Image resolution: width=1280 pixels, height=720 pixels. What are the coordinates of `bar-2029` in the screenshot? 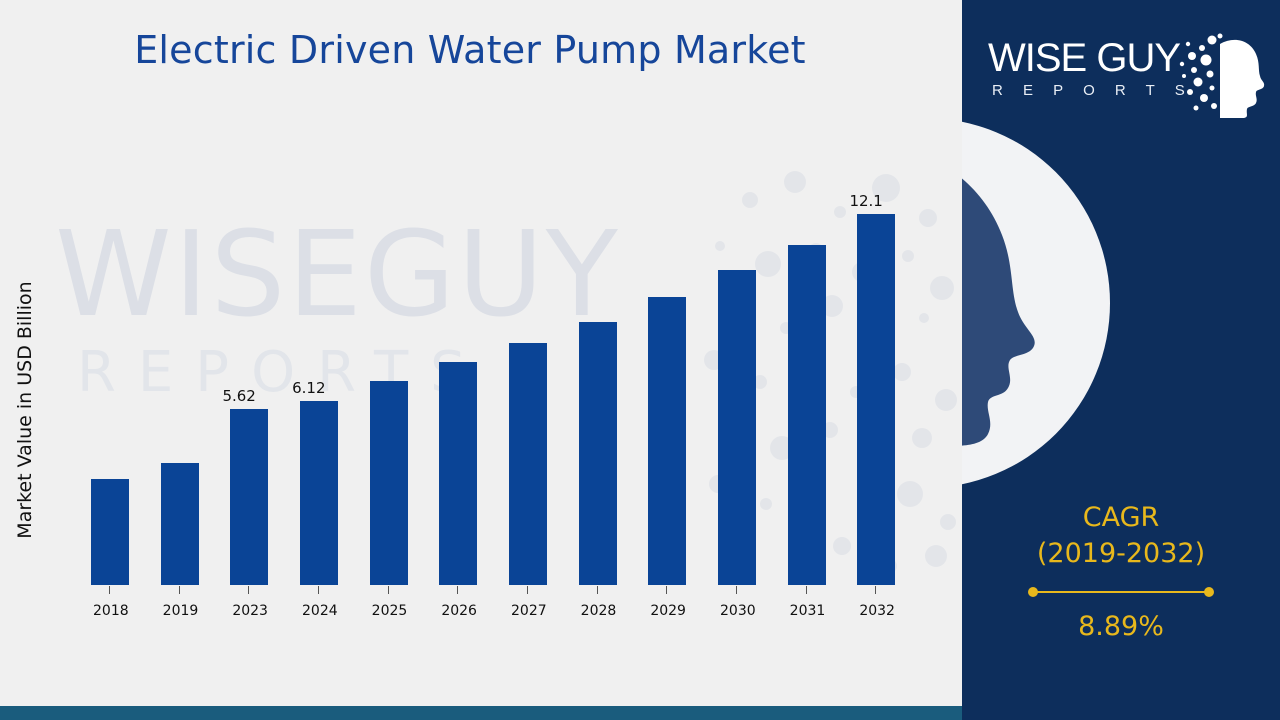 It's located at (667, 441).